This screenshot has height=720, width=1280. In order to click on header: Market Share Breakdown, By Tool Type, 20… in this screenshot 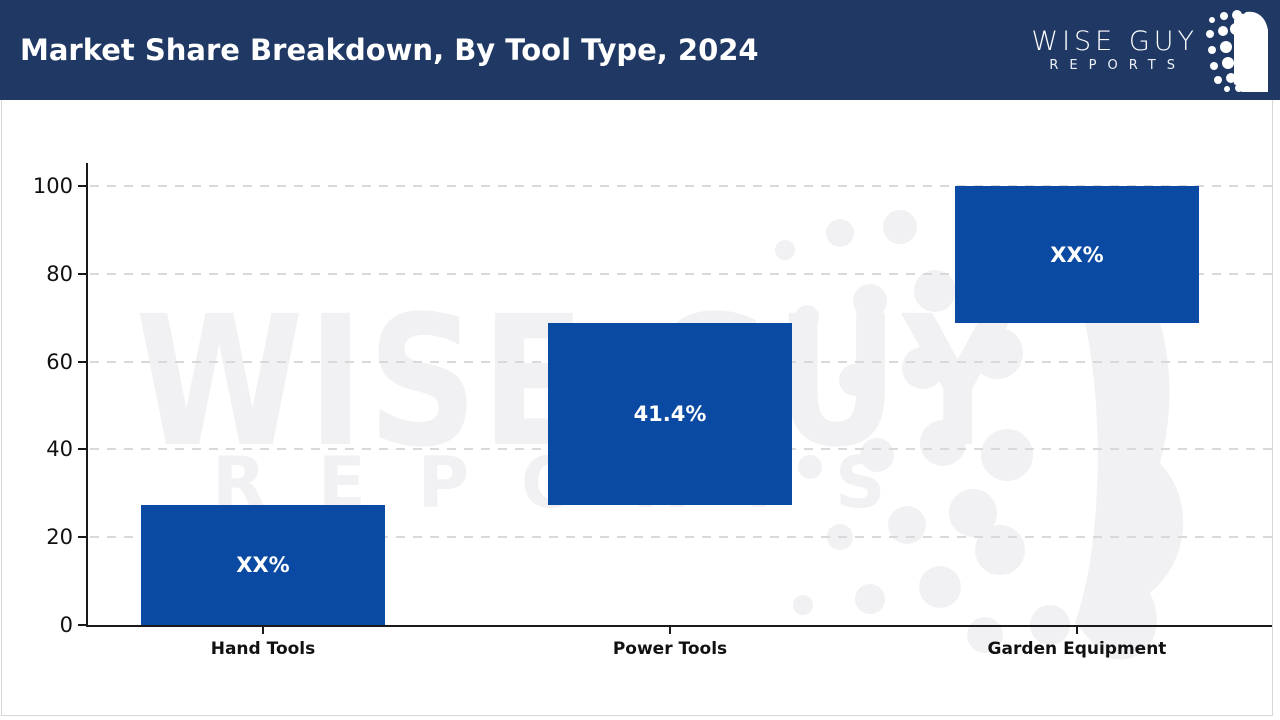, I will do `click(640, 50)`.